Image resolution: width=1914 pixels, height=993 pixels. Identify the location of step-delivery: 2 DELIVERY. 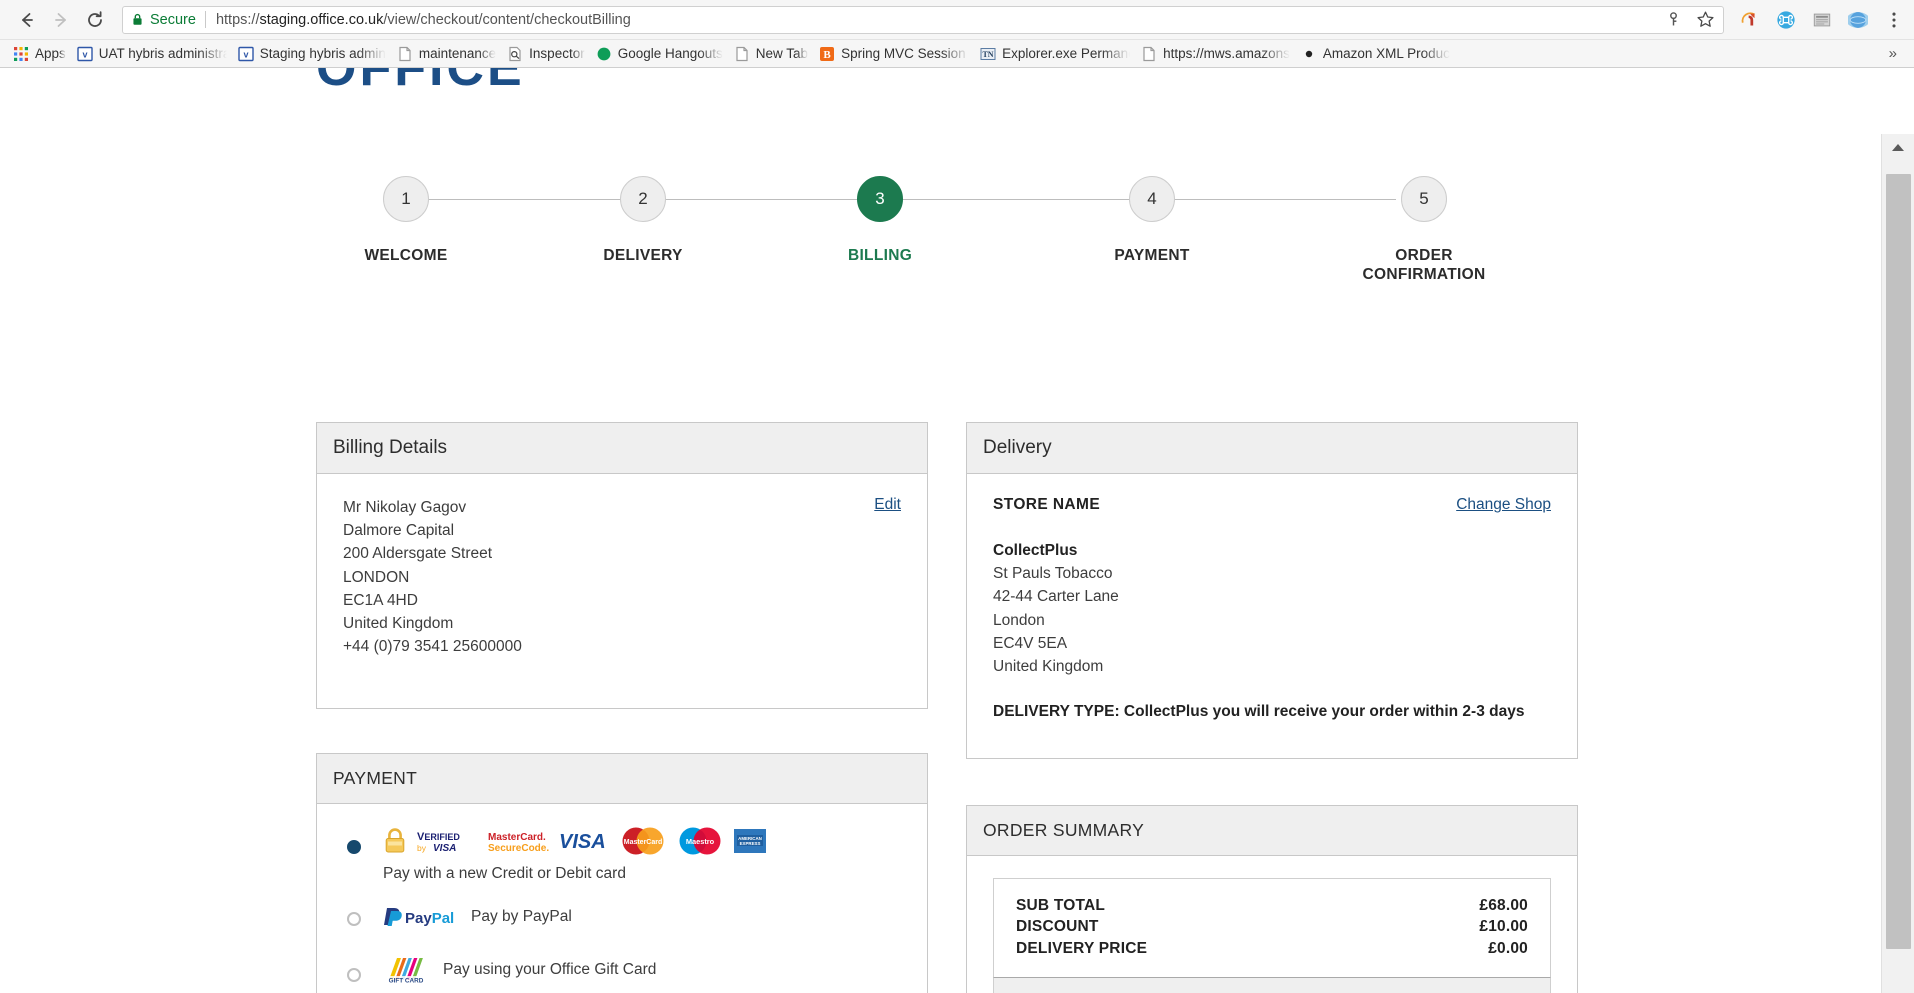
(643, 216).